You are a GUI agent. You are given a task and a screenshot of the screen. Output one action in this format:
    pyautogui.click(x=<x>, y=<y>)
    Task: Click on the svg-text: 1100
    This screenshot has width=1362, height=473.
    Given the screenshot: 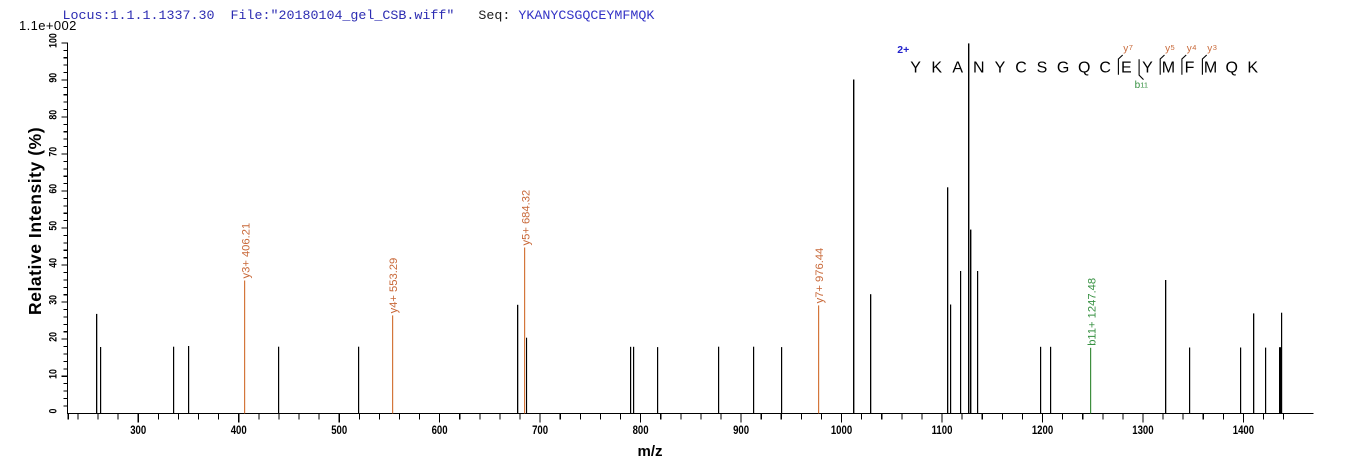 What is the action you would take?
    pyautogui.click(x=942, y=430)
    